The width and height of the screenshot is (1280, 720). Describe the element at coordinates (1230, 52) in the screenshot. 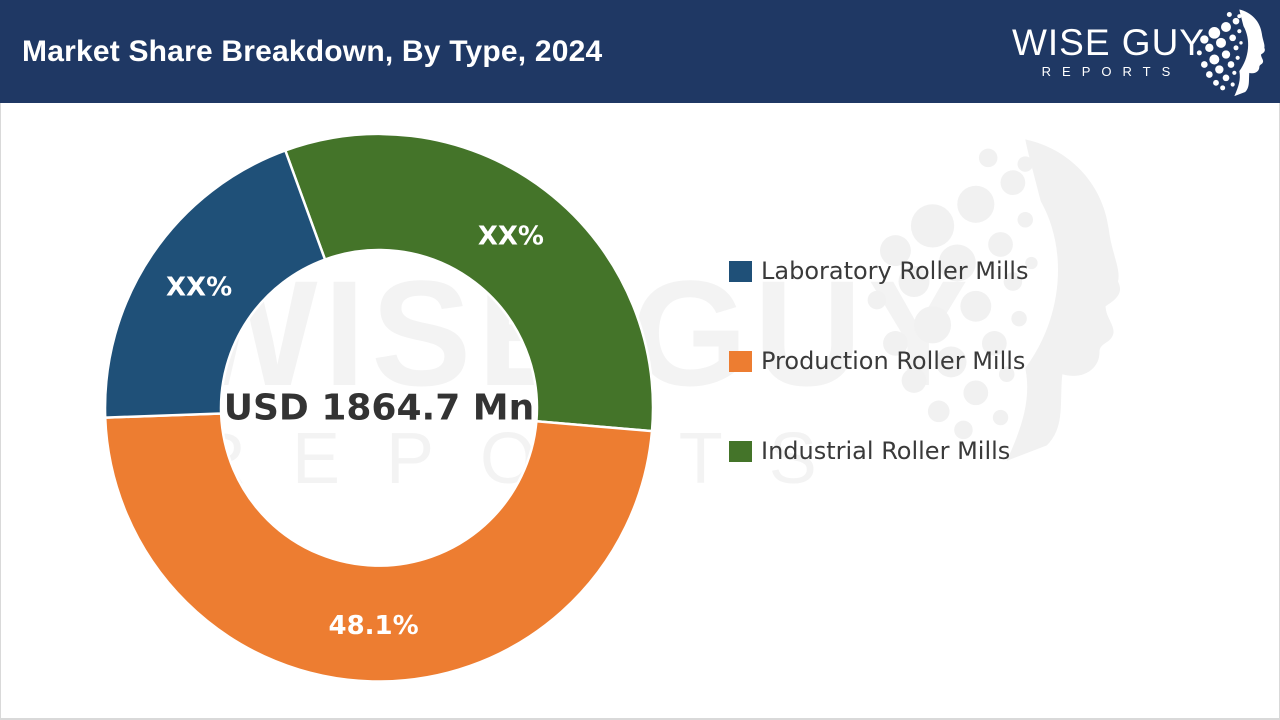

I see `brand-face-icon` at that location.